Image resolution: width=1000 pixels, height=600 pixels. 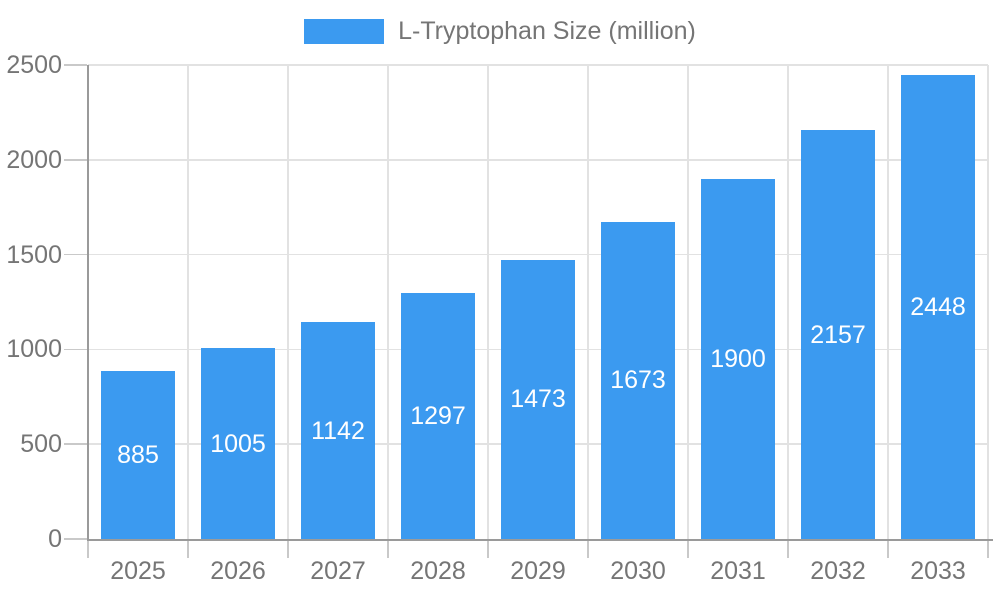 I want to click on bar-value-label: 1142, so click(x=338, y=430).